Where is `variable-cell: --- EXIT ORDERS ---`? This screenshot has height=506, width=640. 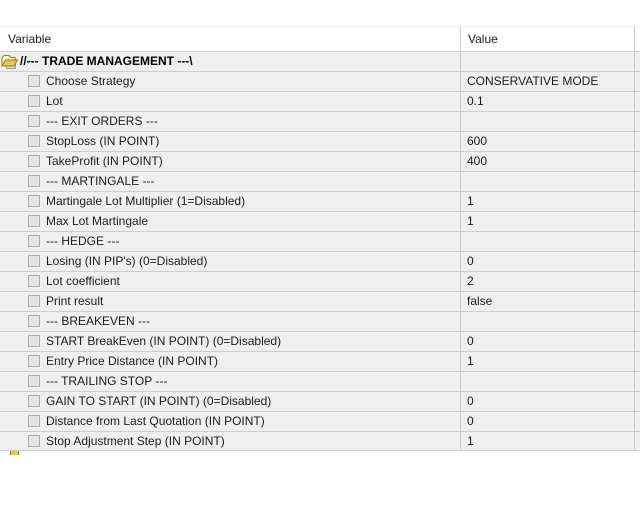
variable-cell: --- EXIT ORDERS --- is located at coordinates (230, 121).